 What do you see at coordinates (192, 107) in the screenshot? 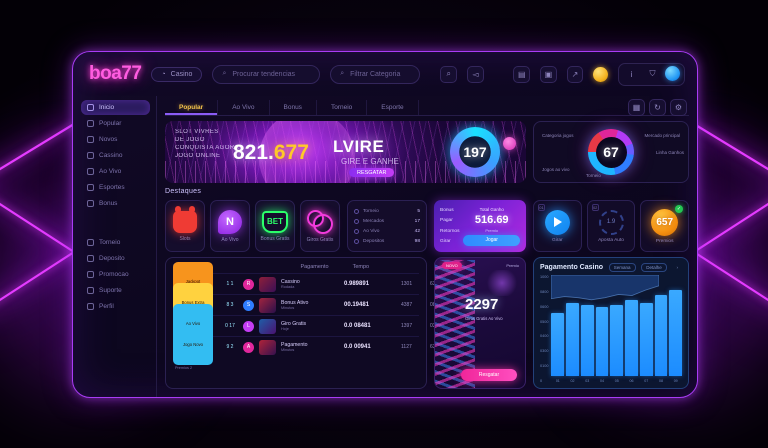
I see `tab-popular: Popular` at bounding box center [192, 107].